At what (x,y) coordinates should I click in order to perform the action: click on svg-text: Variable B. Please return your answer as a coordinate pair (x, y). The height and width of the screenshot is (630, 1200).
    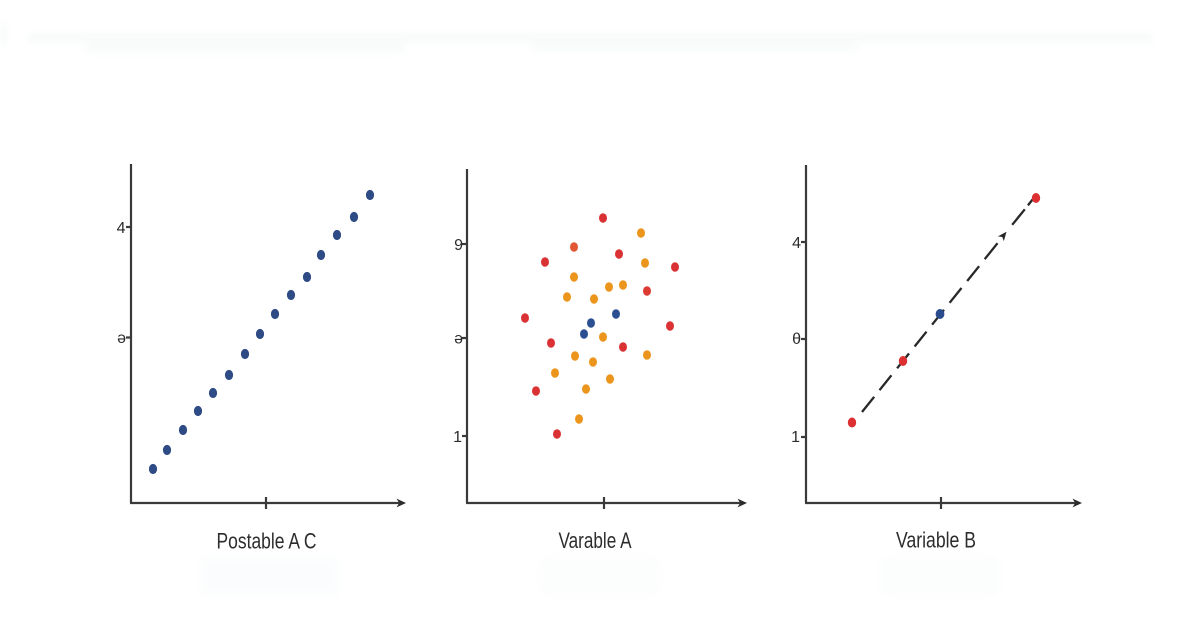
    Looking at the image, I should click on (936, 540).